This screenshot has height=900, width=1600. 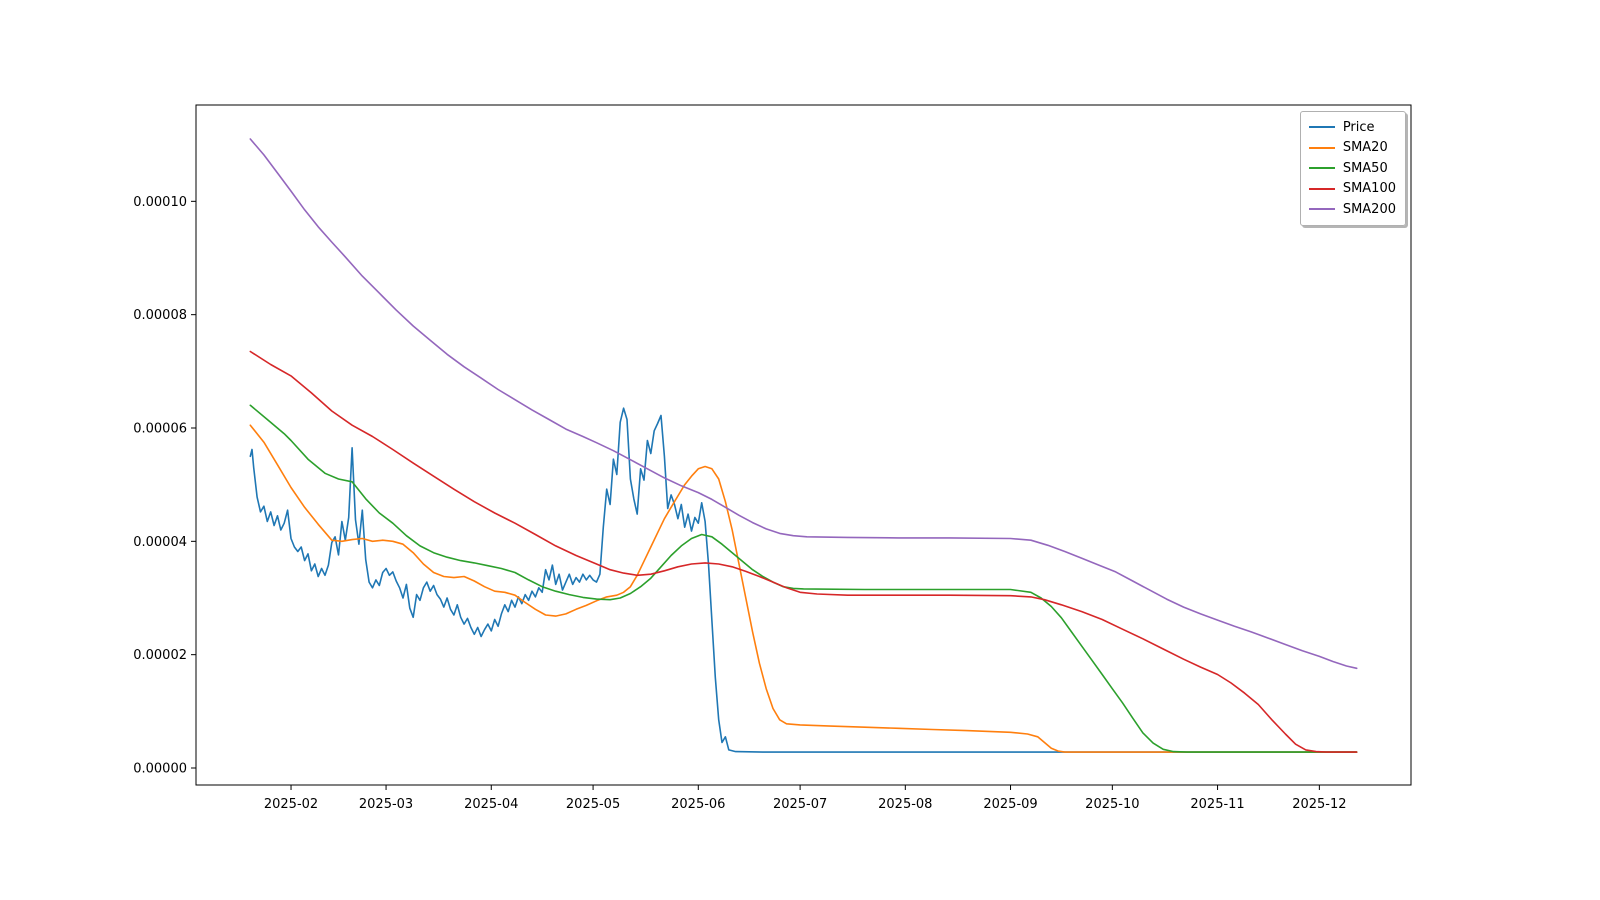 I want to click on legend-label: SMA20, so click(x=1365, y=148).